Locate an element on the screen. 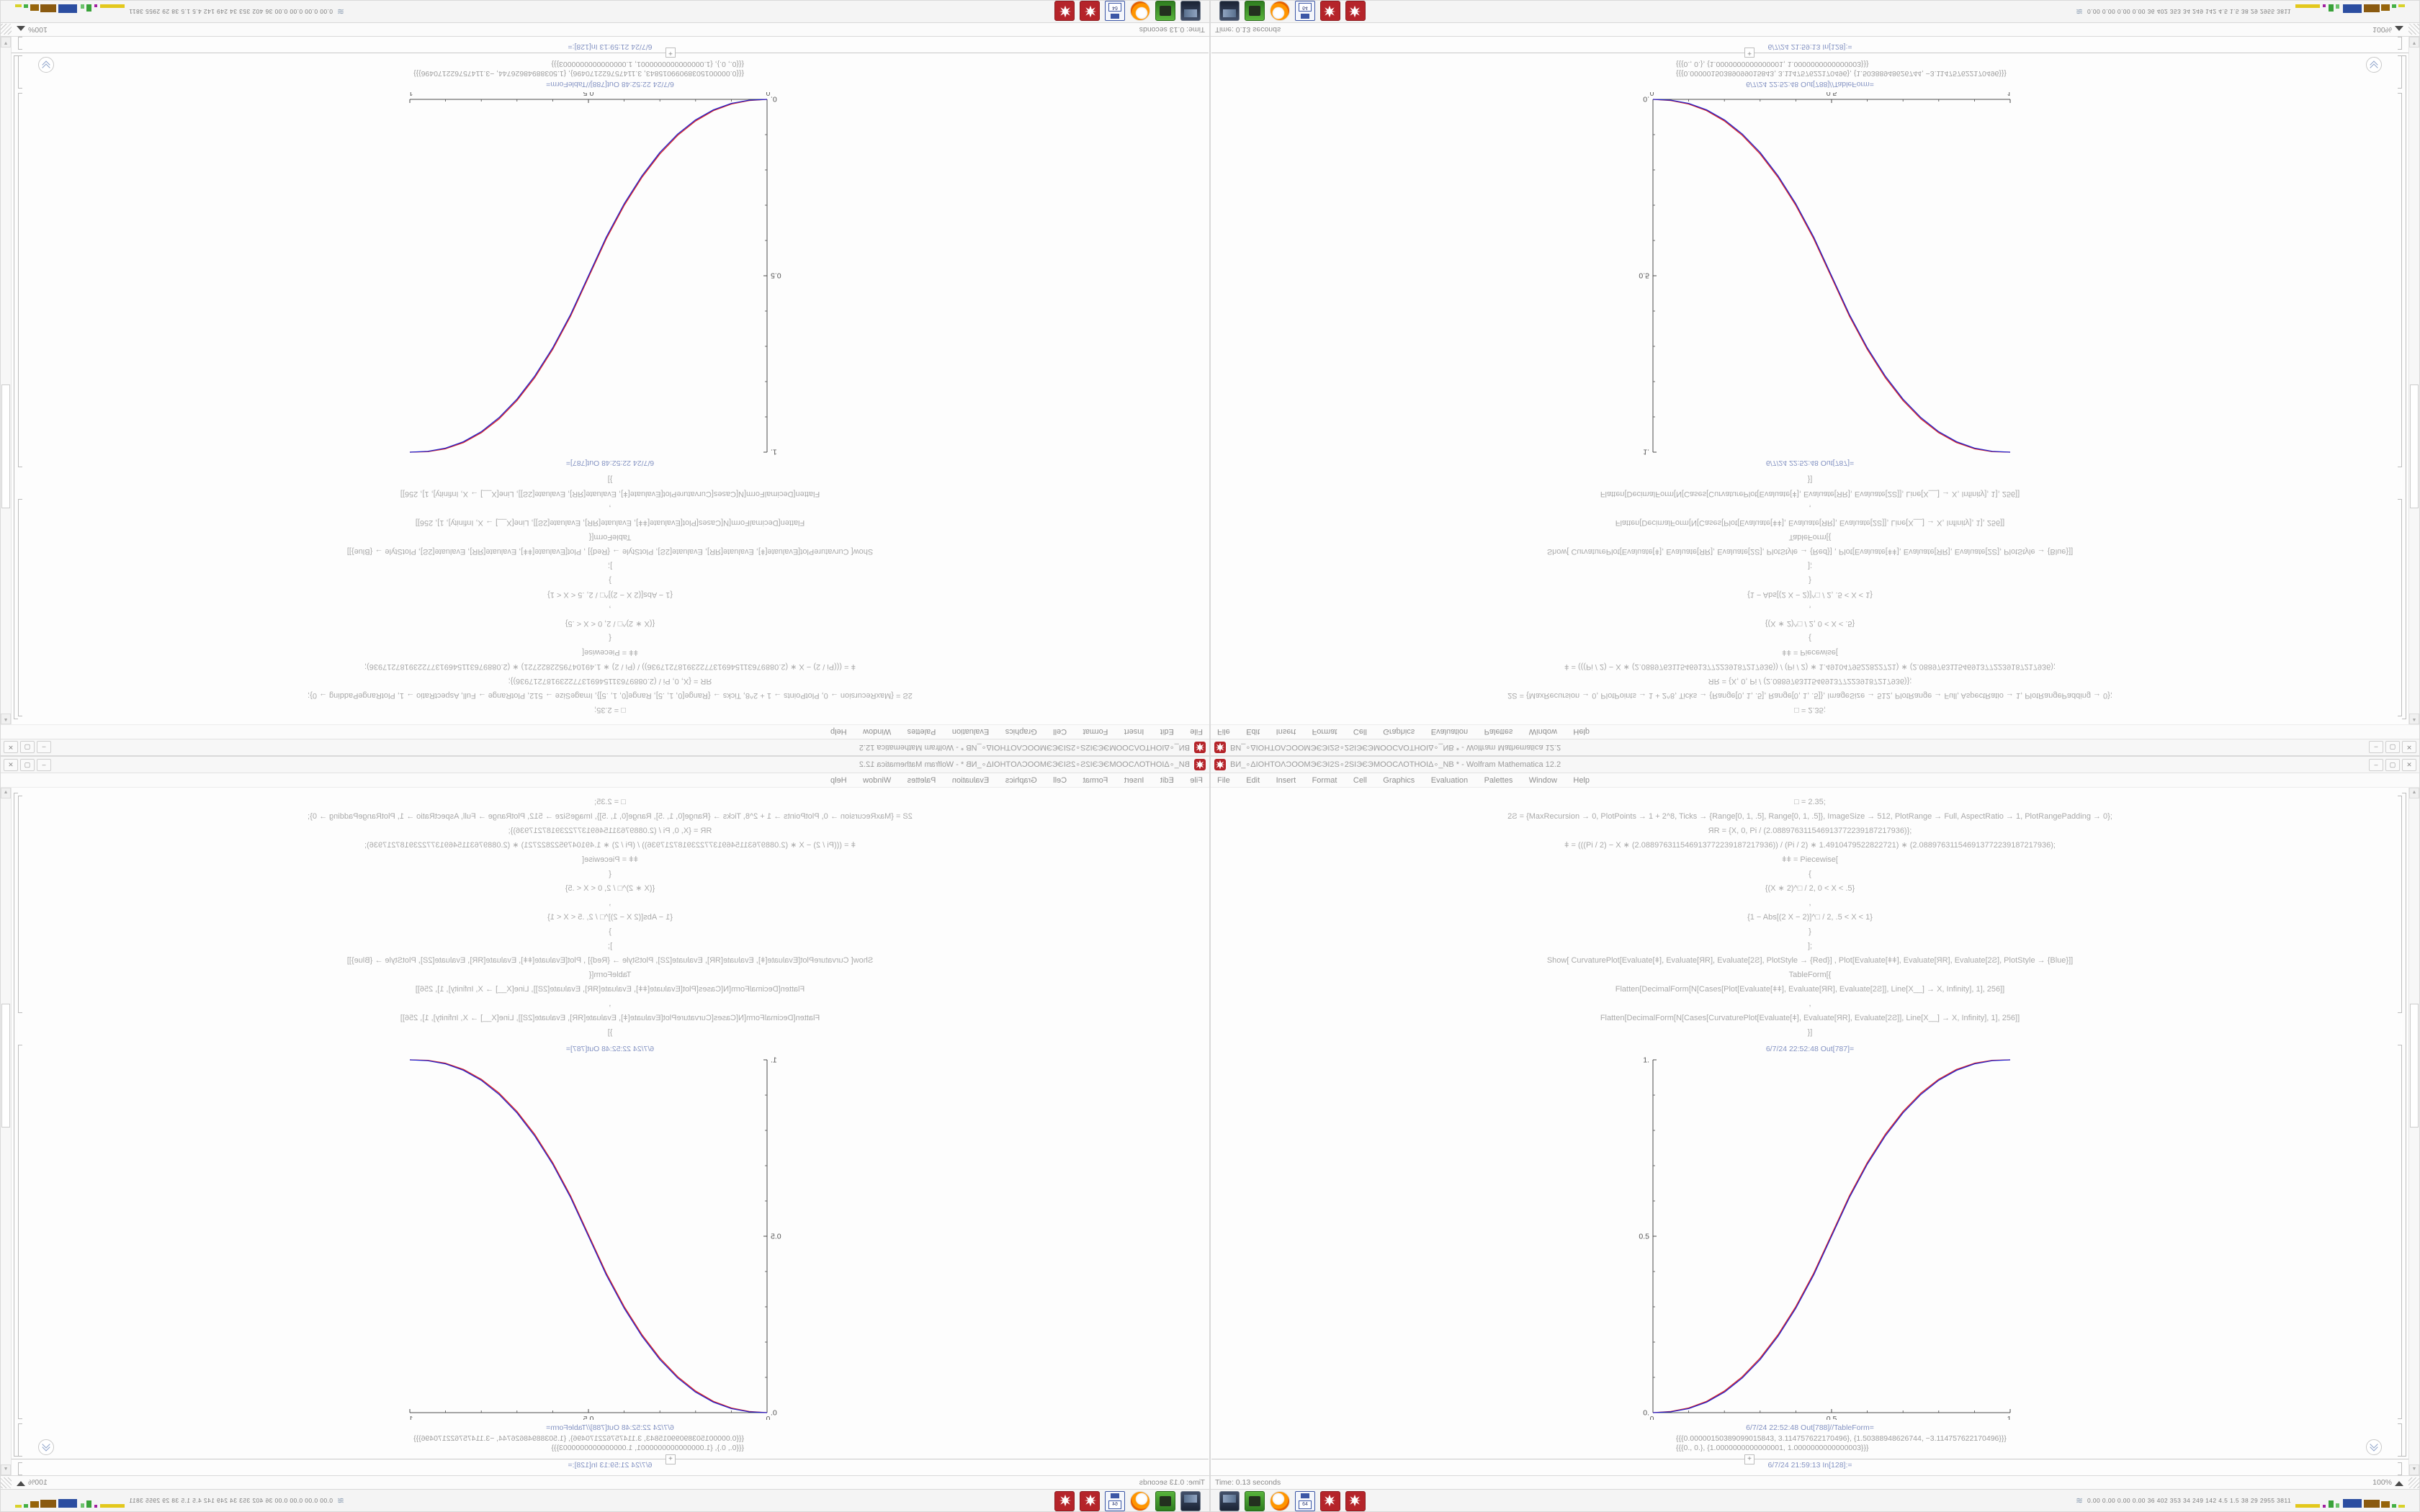 This screenshot has width=2420, height=1512. code-line: TableForm[{ is located at coordinates (1810, 975).